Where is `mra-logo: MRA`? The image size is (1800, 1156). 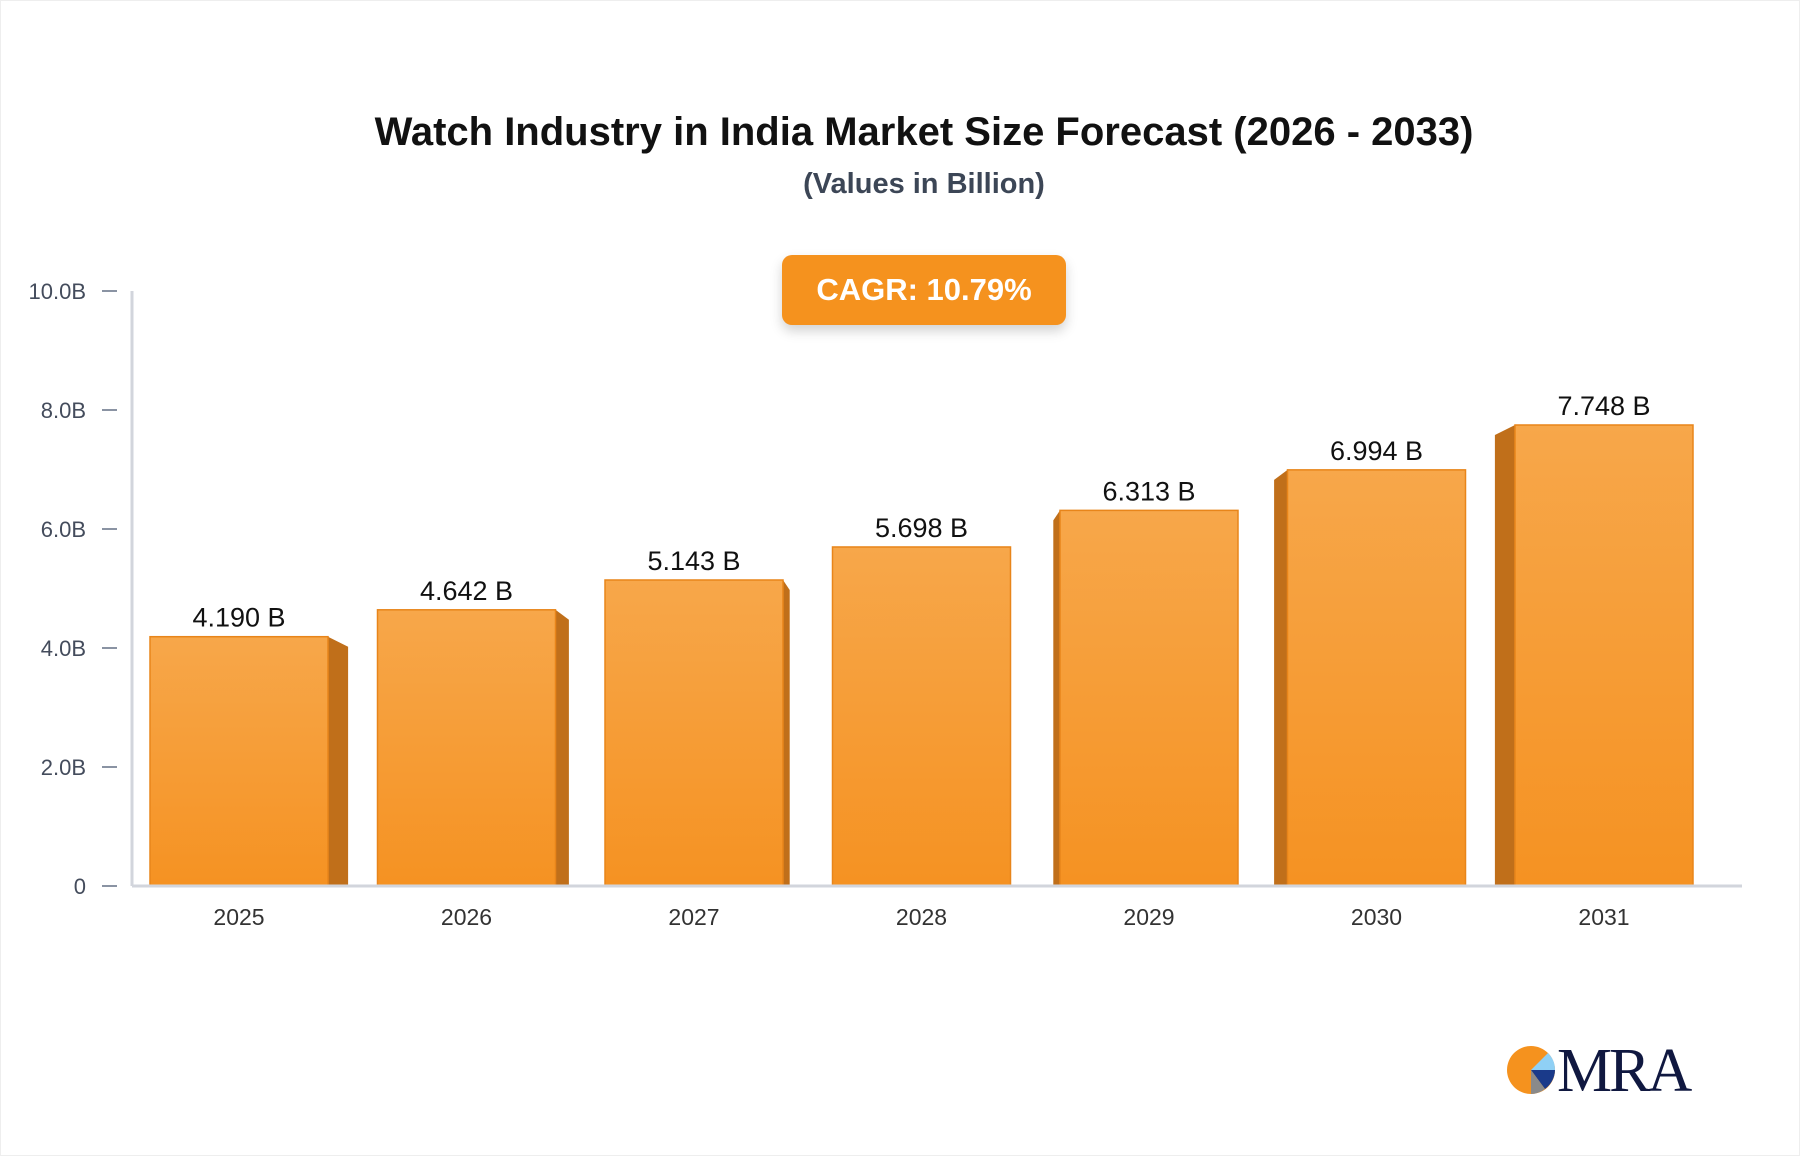 mra-logo: MRA is located at coordinates (1600, 1071).